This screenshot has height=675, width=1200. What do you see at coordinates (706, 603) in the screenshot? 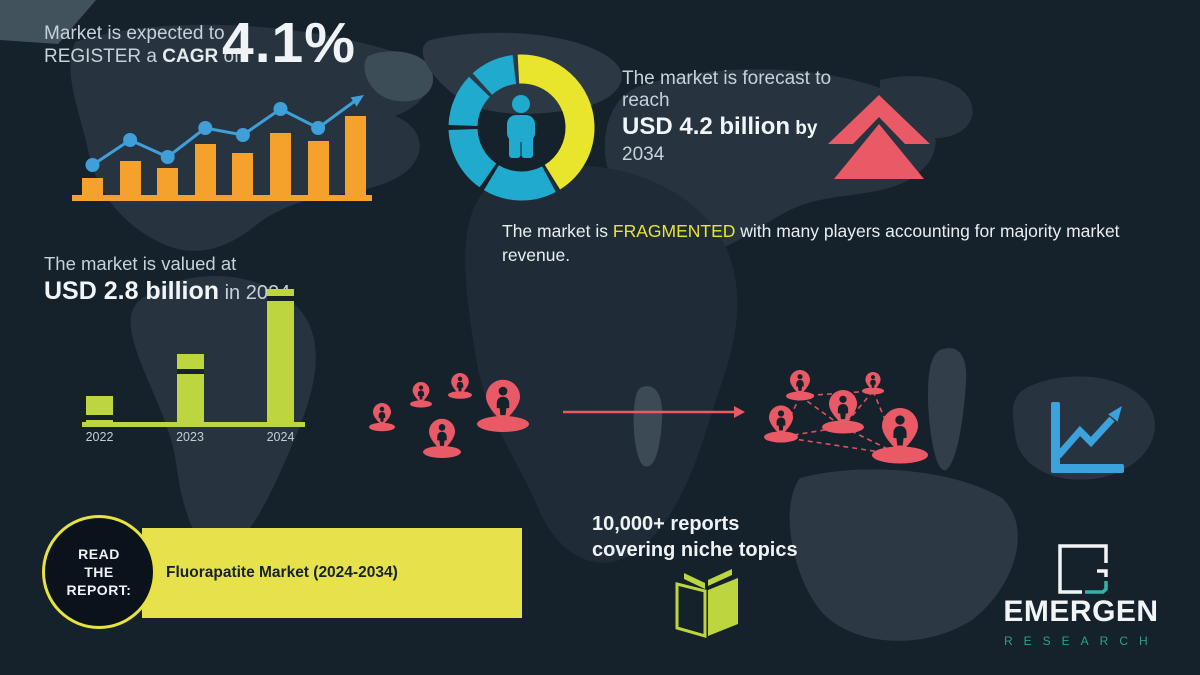
I see `open-book-icon` at bounding box center [706, 603].